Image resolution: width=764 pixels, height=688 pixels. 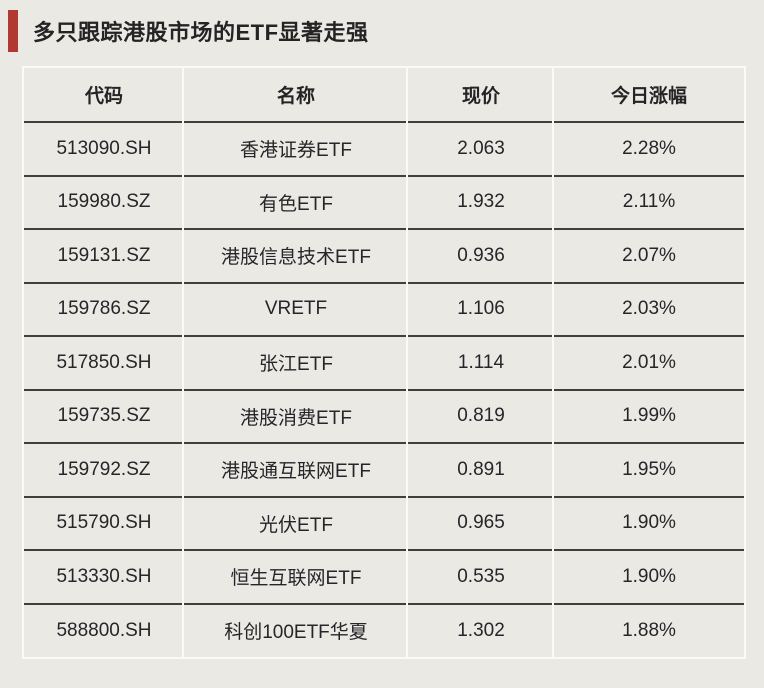 I want to click on etf-price: 0.936, so click(x=481, y=255).